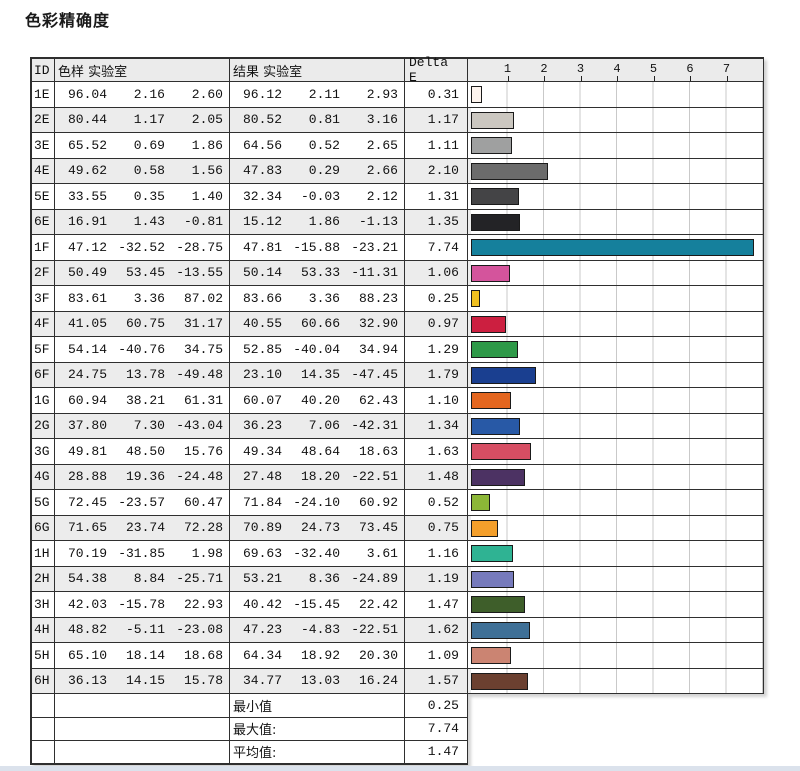 Image resolution: width=800 pixels, height=771 pixels. I want to click on sample-lab-cell: 16.91 1.43 -0.81, so click(142, 221).